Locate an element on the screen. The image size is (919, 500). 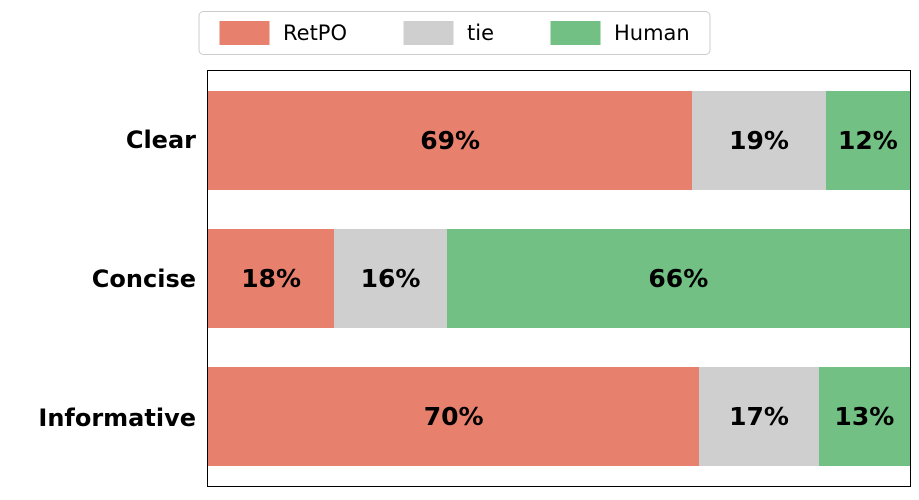
legend-label: Human is located at coordinates (651, 32).